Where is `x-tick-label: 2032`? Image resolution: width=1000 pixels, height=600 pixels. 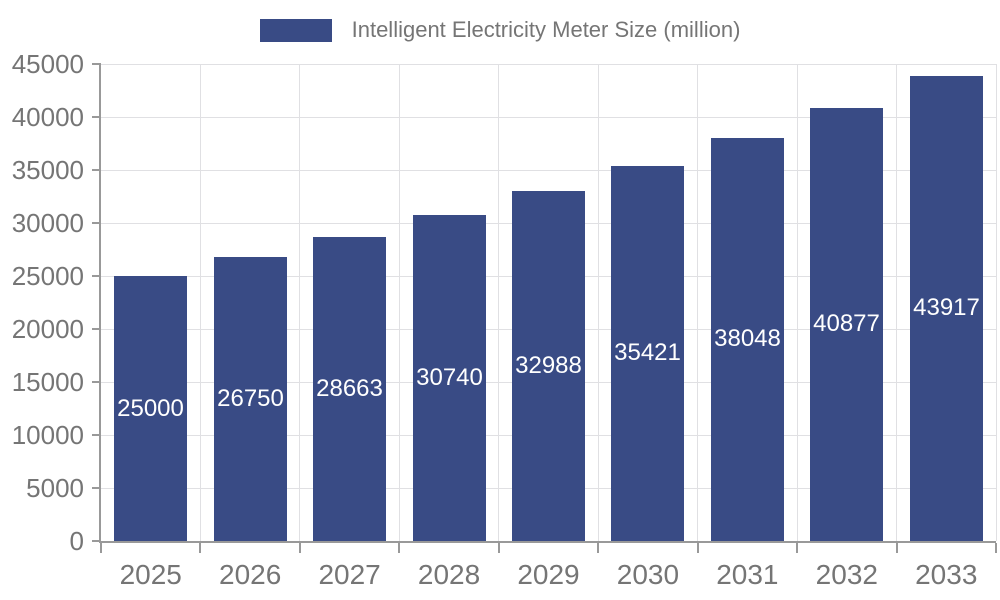
x-tick-label: 2032 is located at coordinates (846, 574).